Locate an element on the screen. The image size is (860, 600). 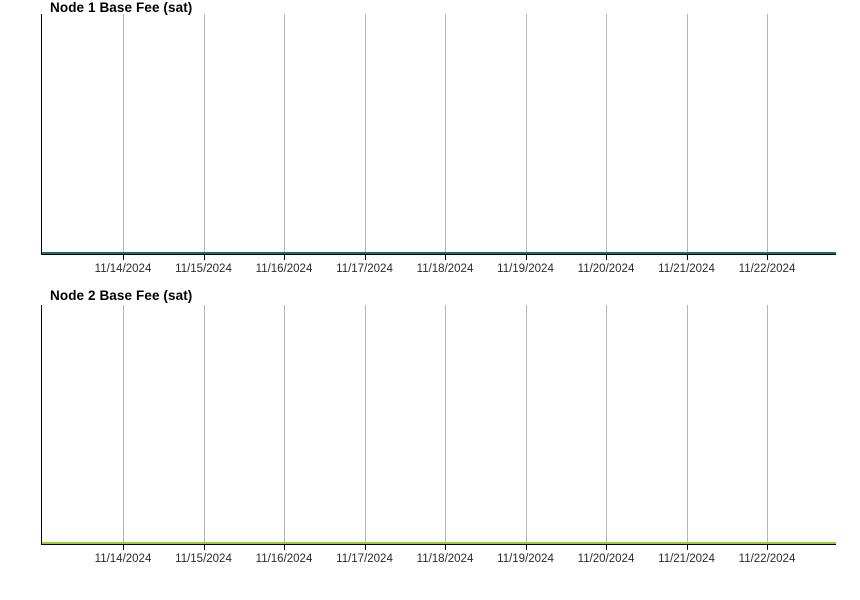
series-line-node-1-base-fee-sat is located at coordinates (438, 253).